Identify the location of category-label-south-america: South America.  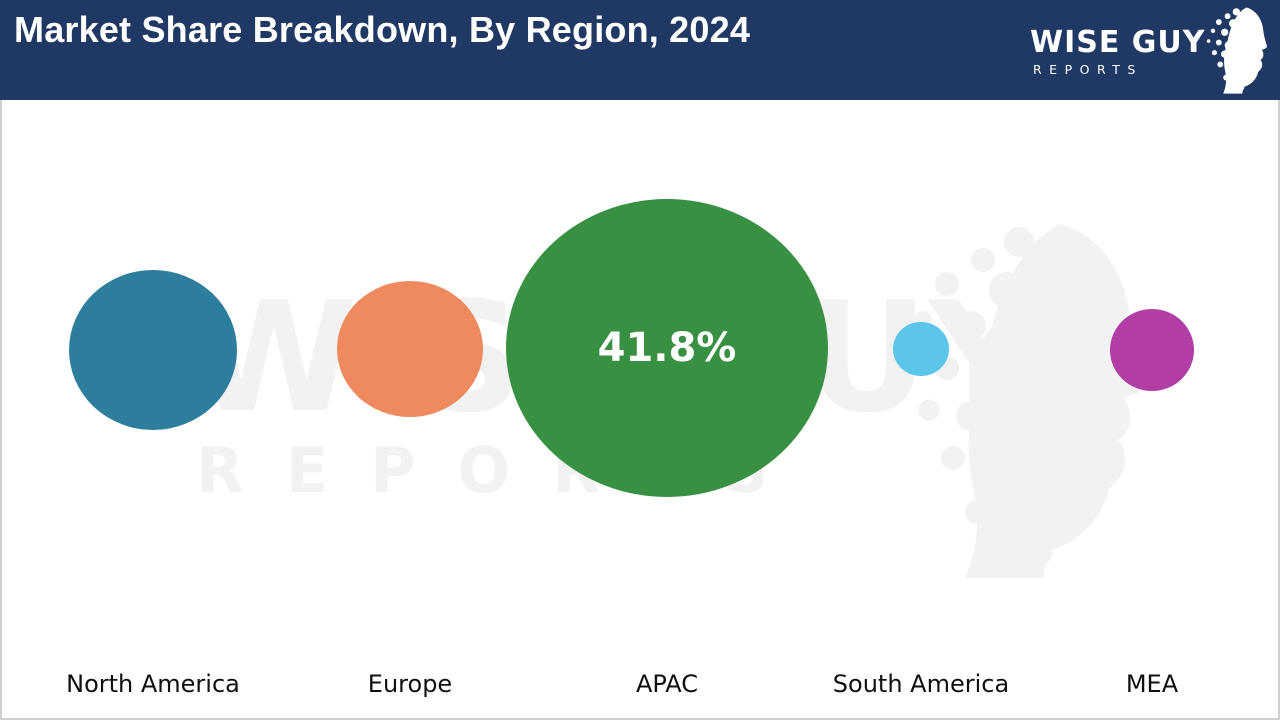
(921, 684).